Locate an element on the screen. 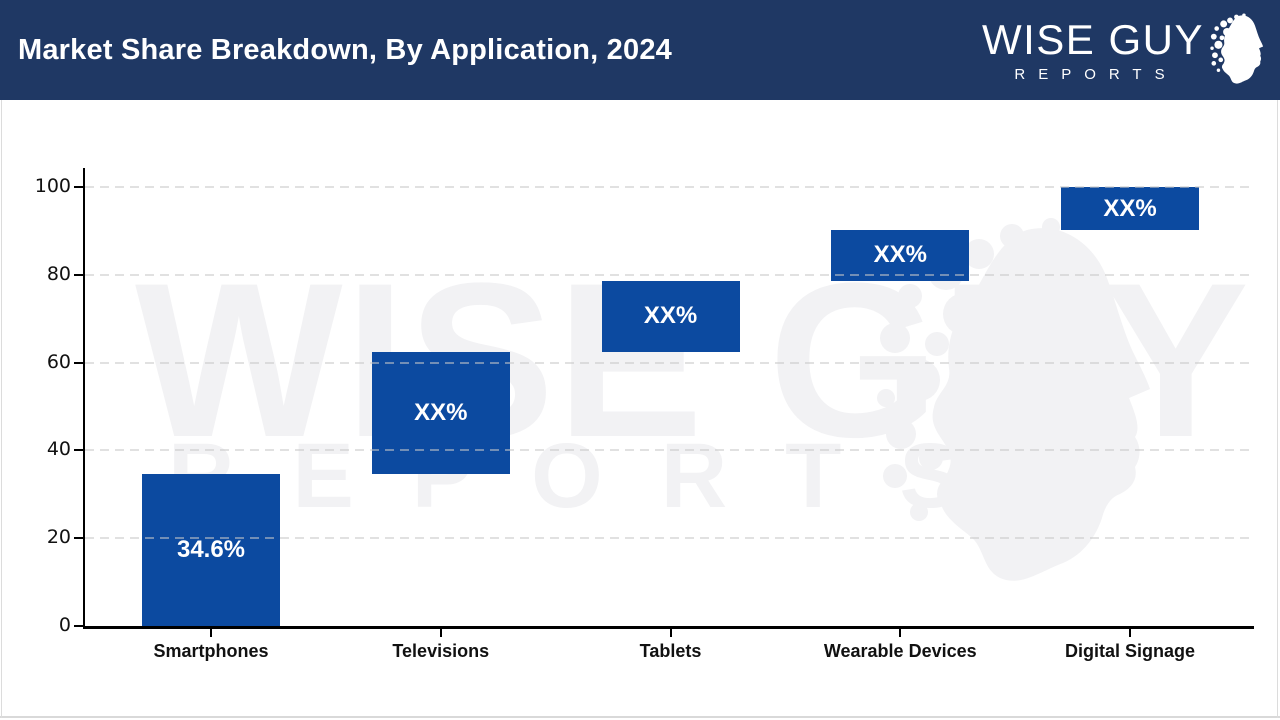 The height and width of the screenshot is (720, 1280). logo-text: WISE GUY REPORTS is located at coordinates (1092, 49).